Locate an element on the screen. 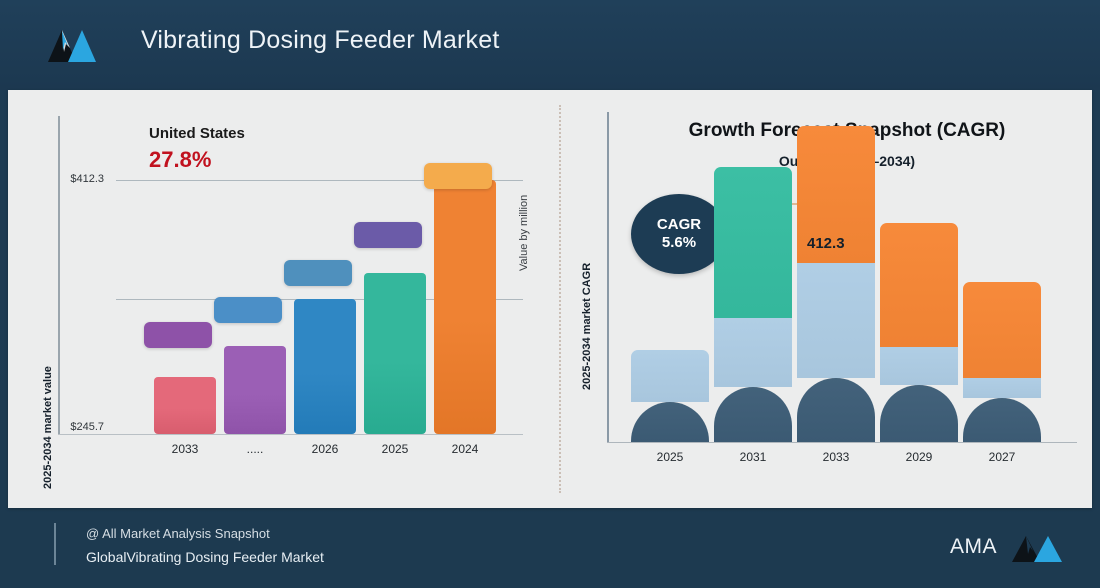 The height and width of the screenshot is (588, 1100). footer-line-1: @ All Market Analysis Snapshot is located at coordinates (178, 533).